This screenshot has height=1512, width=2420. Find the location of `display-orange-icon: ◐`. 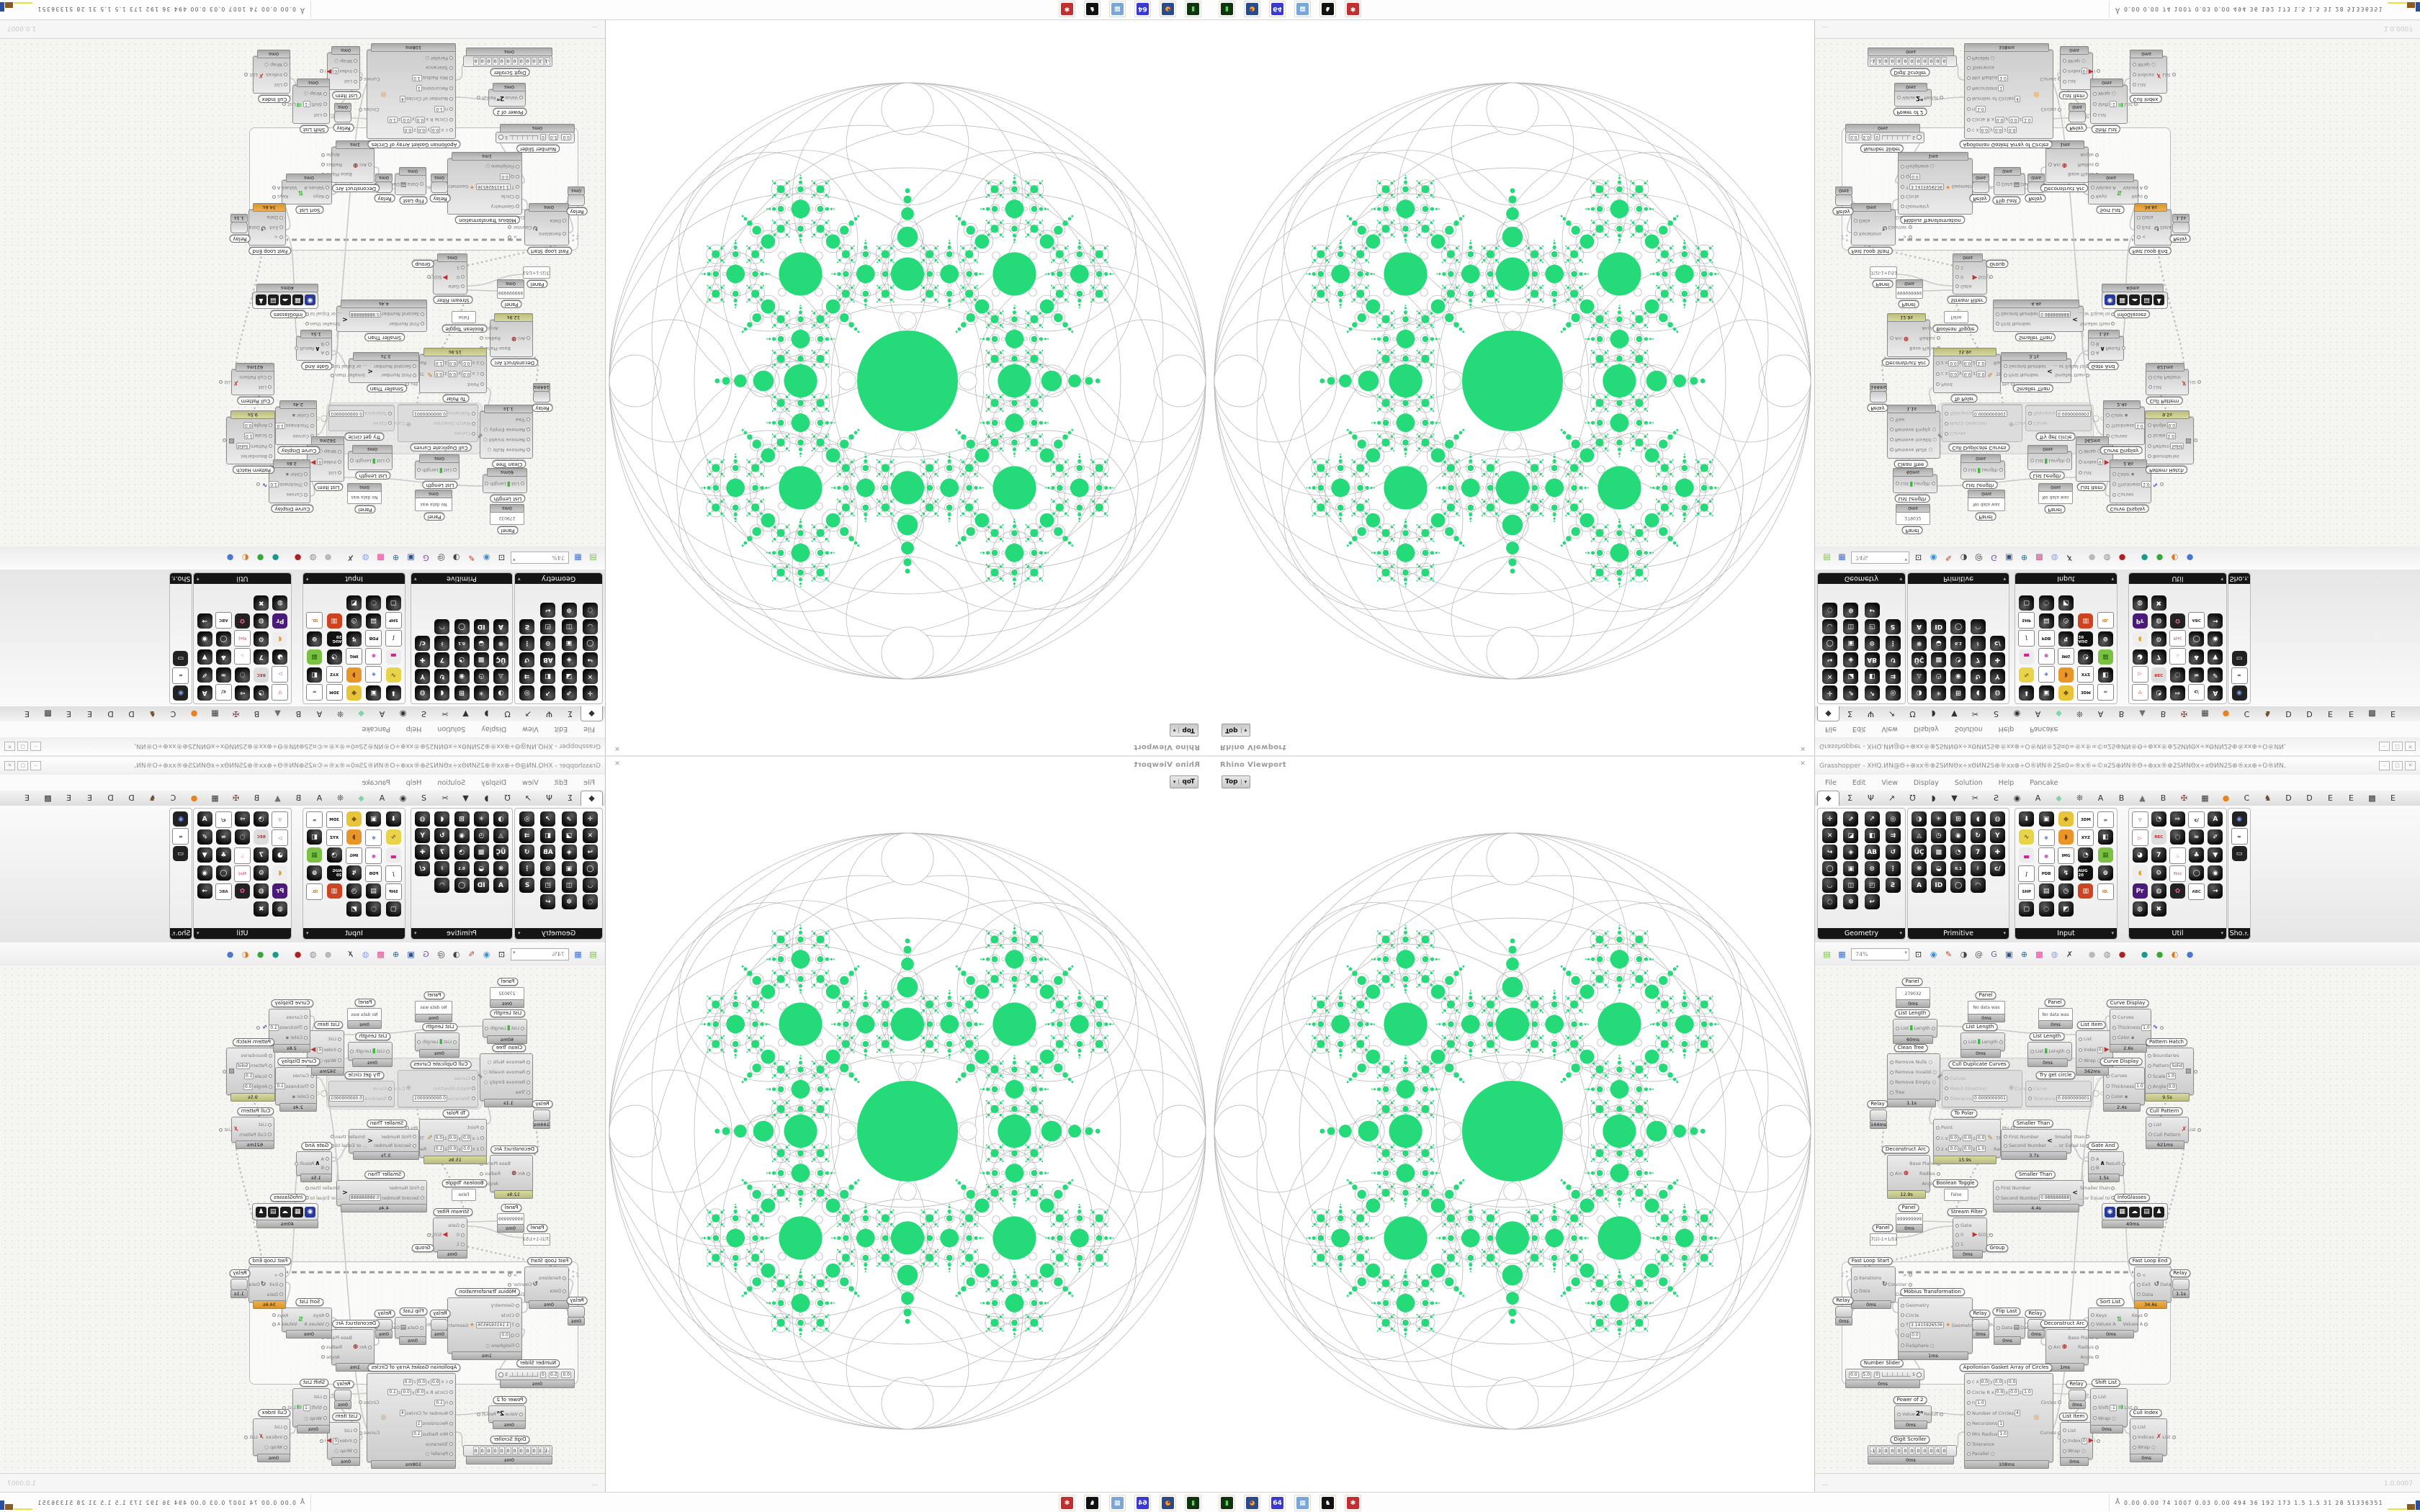

display-orange-icon: ◐ is located at coordinates (245, 954).